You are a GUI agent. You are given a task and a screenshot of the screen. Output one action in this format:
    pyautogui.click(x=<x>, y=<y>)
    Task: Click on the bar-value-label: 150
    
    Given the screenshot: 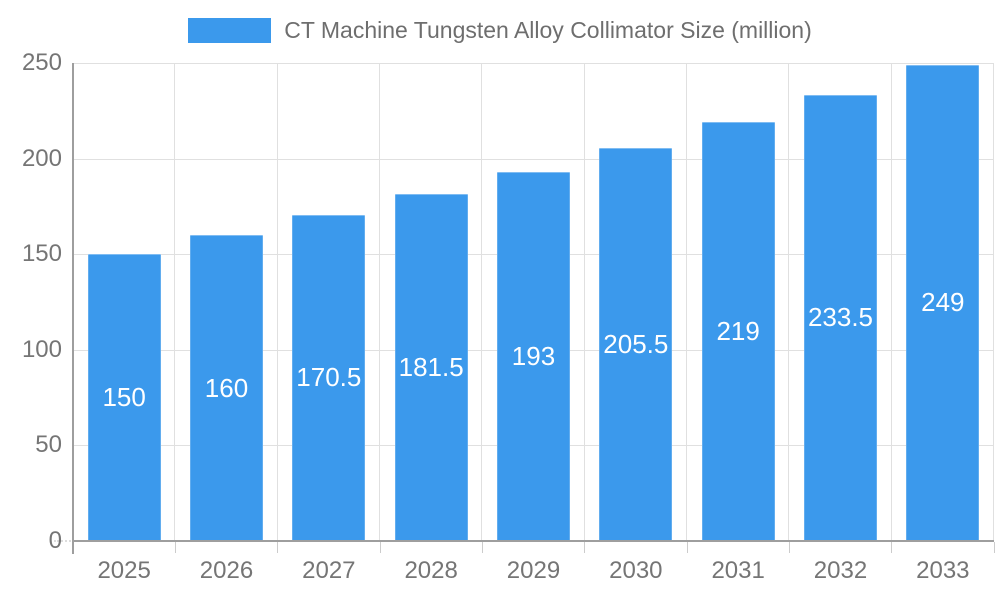 What is the action you would take?
    pyautogui.click(x=124, y=397)
    